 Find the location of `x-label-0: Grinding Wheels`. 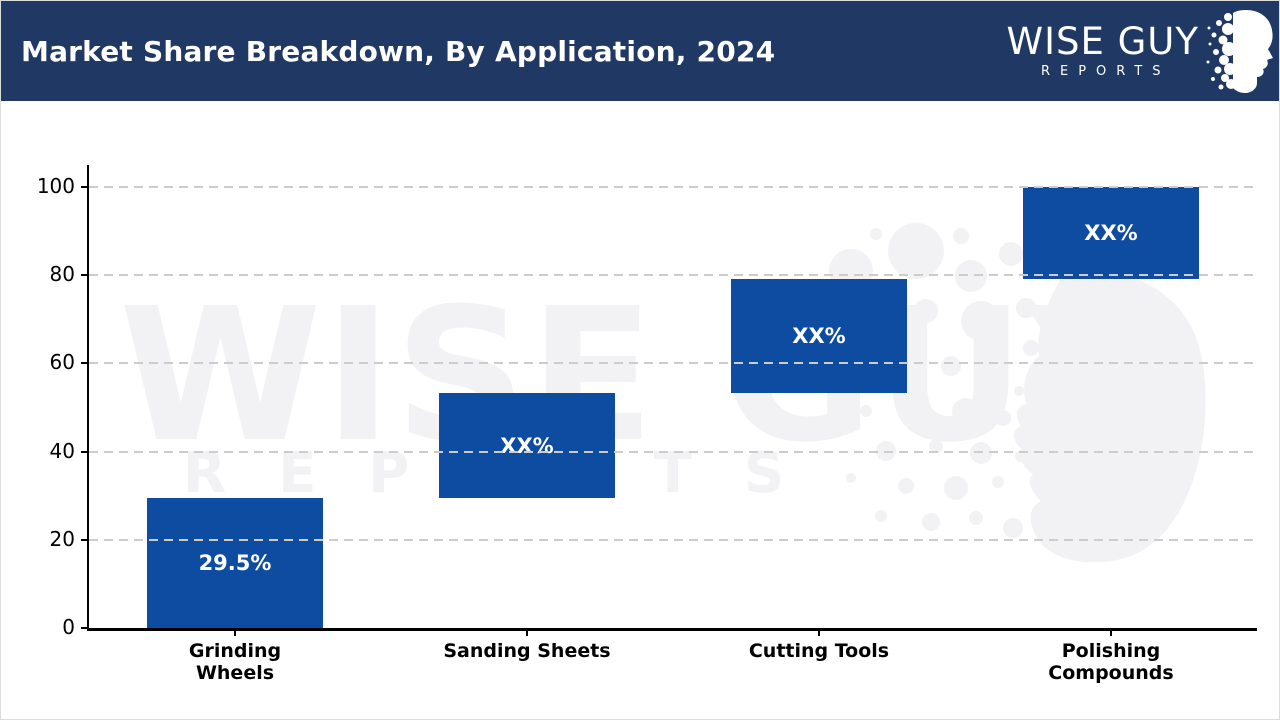

x-label-0: Grinding Wheels is located at coordinates (235, 662).